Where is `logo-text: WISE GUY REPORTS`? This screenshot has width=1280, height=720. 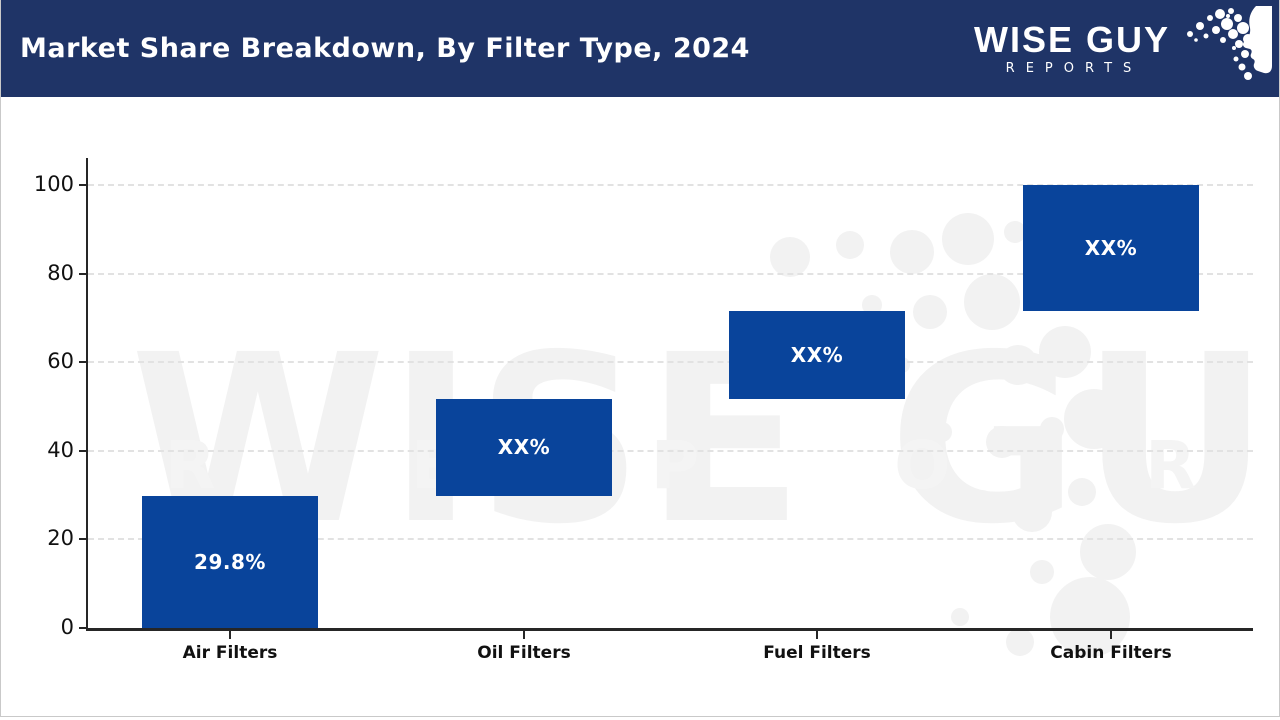 logo-text: WISE GUY REPORTS is located at coordinates (1071, 47).